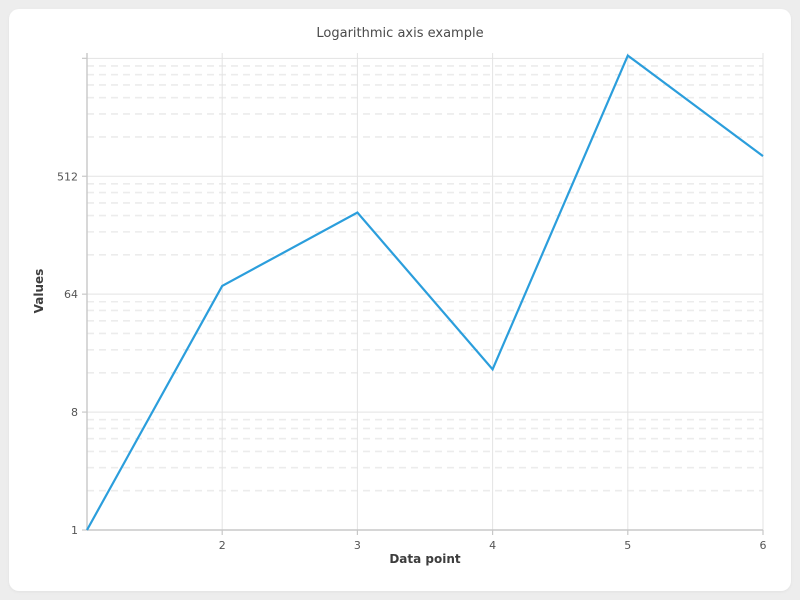  I want to click on y-tick-label: 1, so click(74, 530).